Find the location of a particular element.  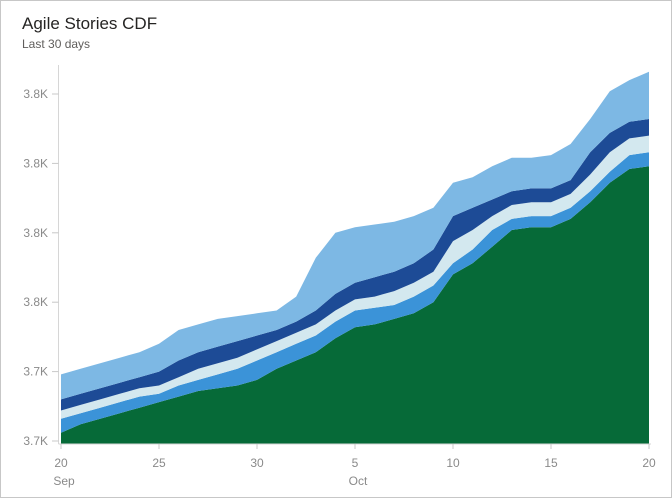

x-tick-label: 15 is located at coordinates (551, 463).